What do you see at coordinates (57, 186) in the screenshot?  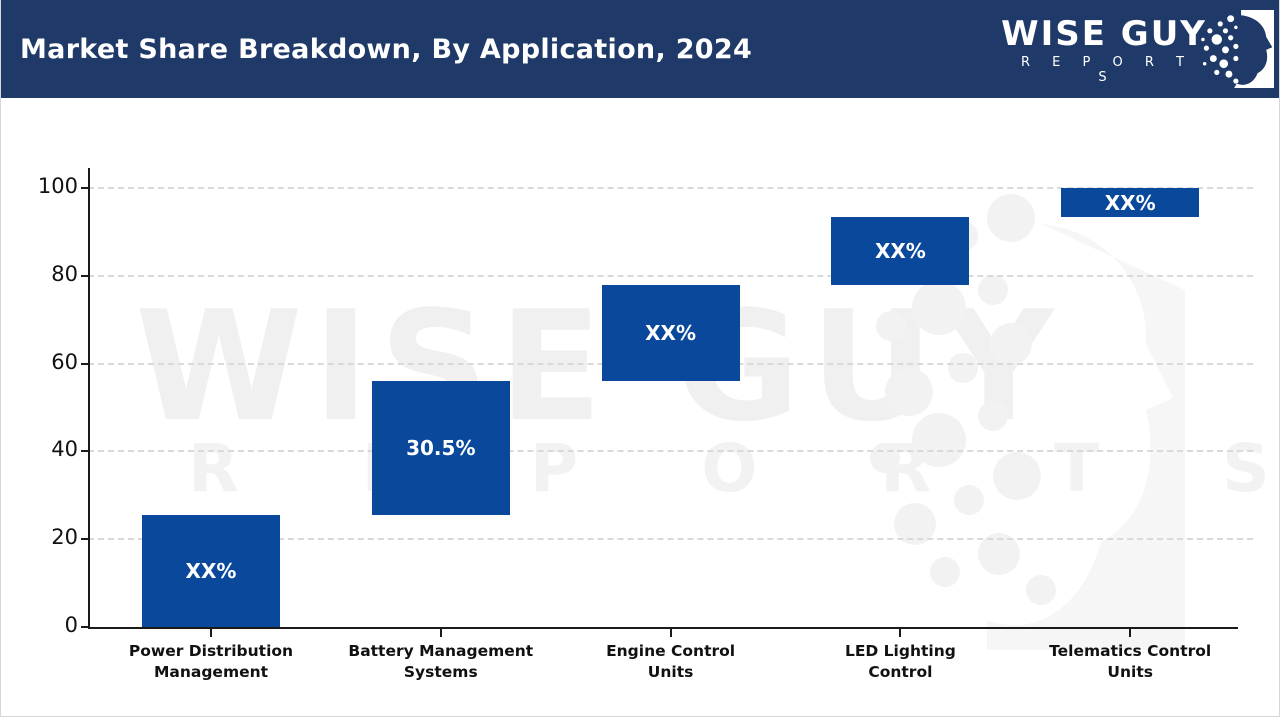 I see `y-tick-label: 100` at bounding box center [57, 186].